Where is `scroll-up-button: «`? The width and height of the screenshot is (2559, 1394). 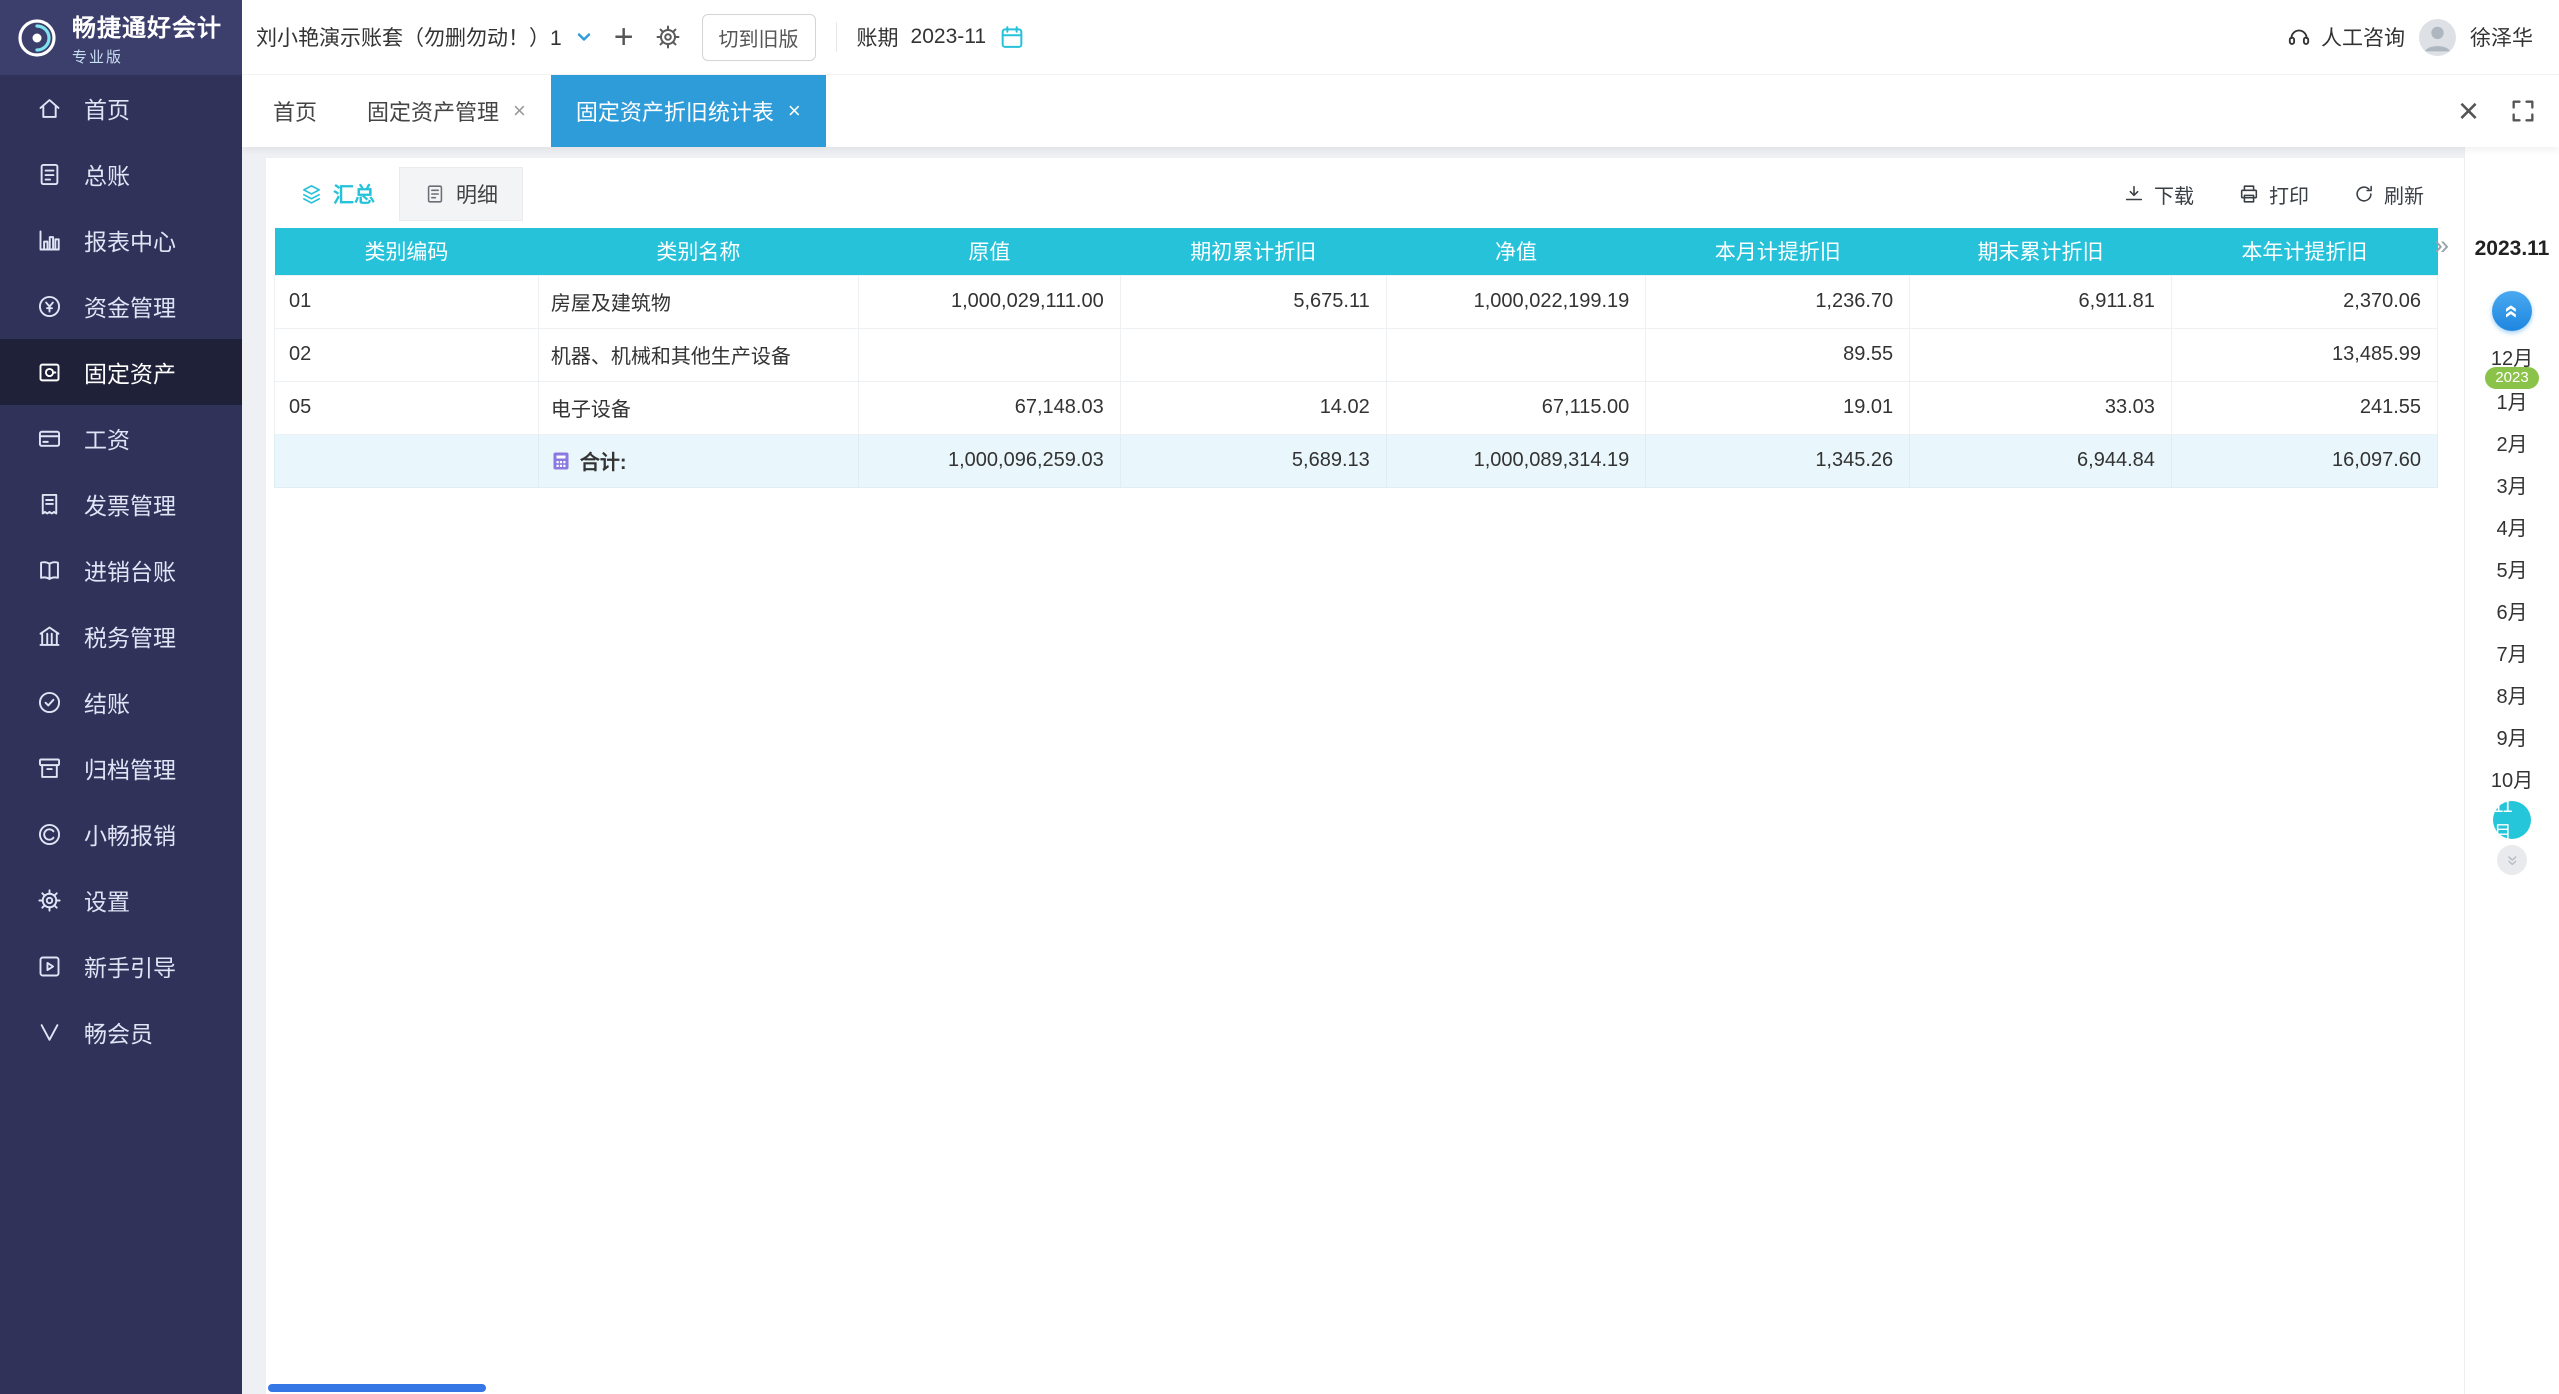
scroll-up-button: « is located at coordinates (2512, 311).